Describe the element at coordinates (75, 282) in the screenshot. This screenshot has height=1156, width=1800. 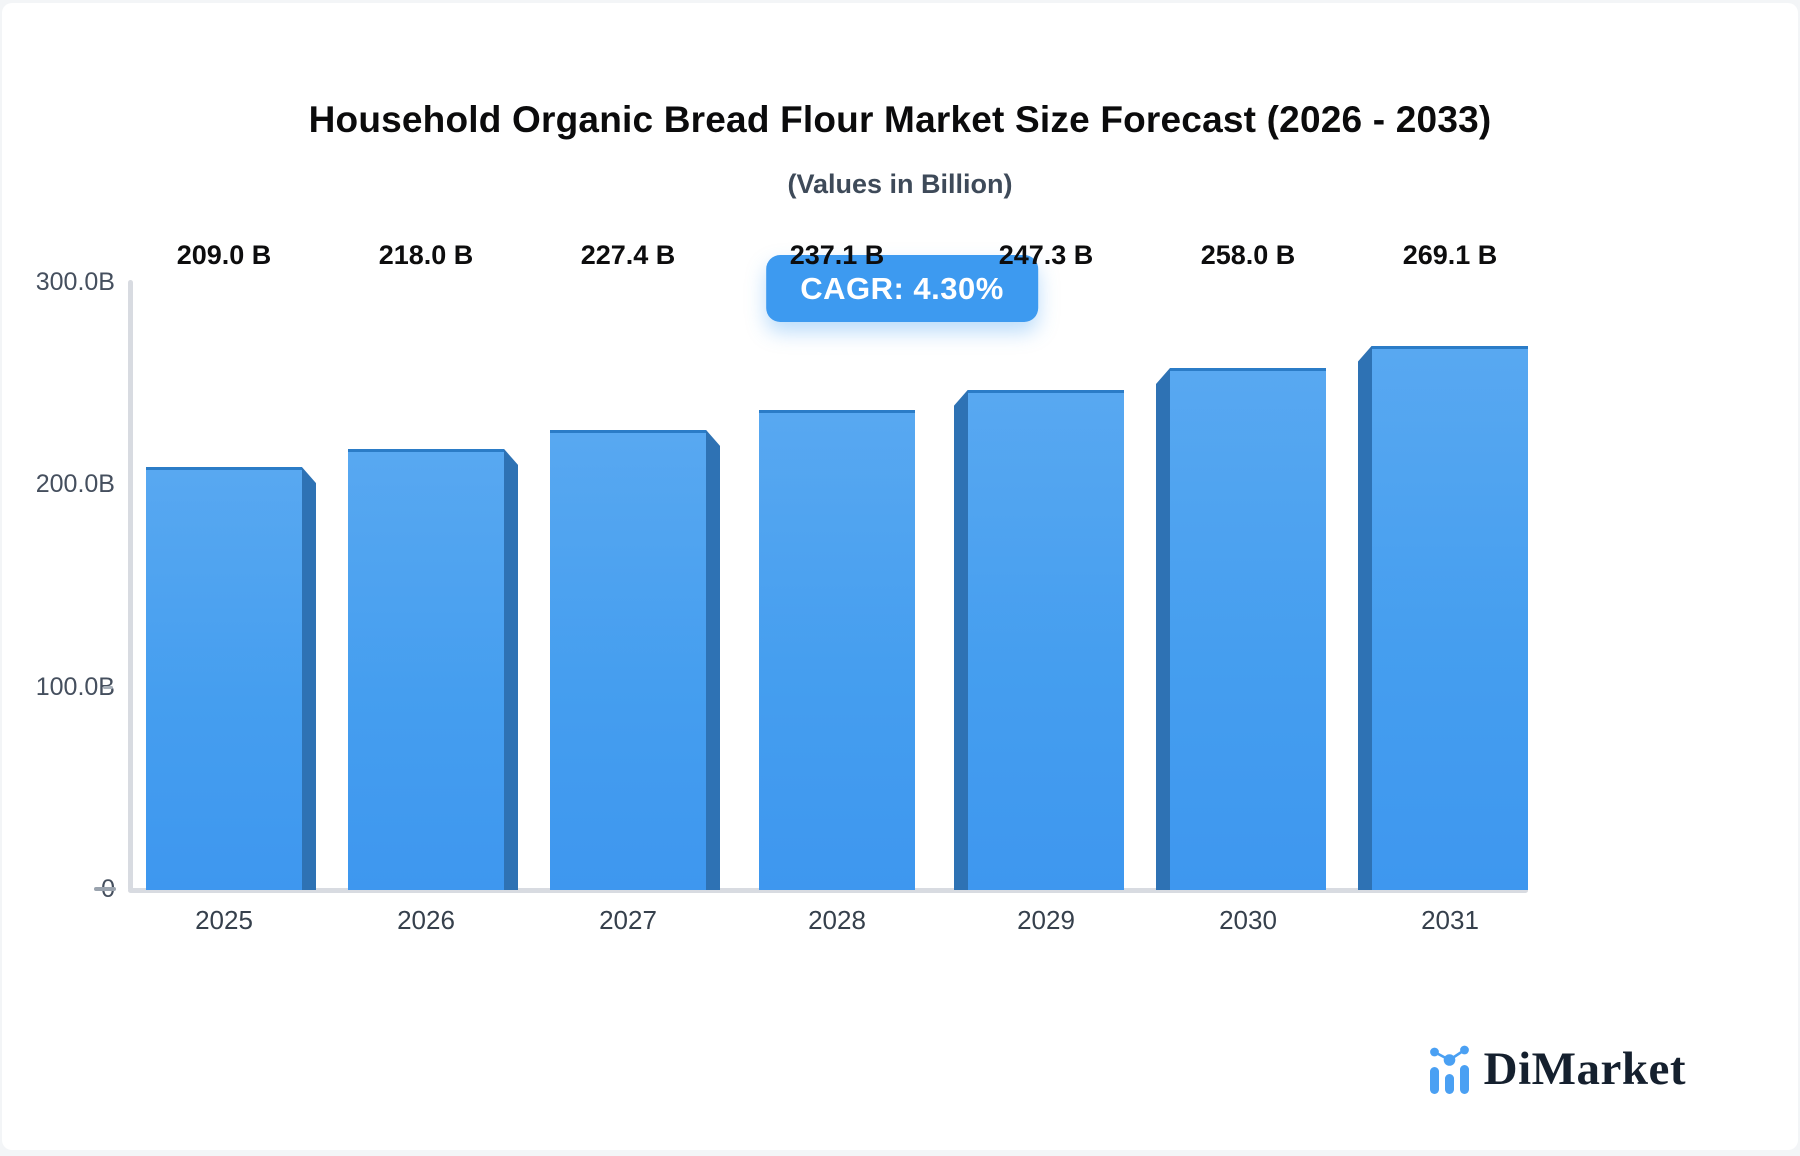
I see `y-tick-label-300: 300.0B` at that location.